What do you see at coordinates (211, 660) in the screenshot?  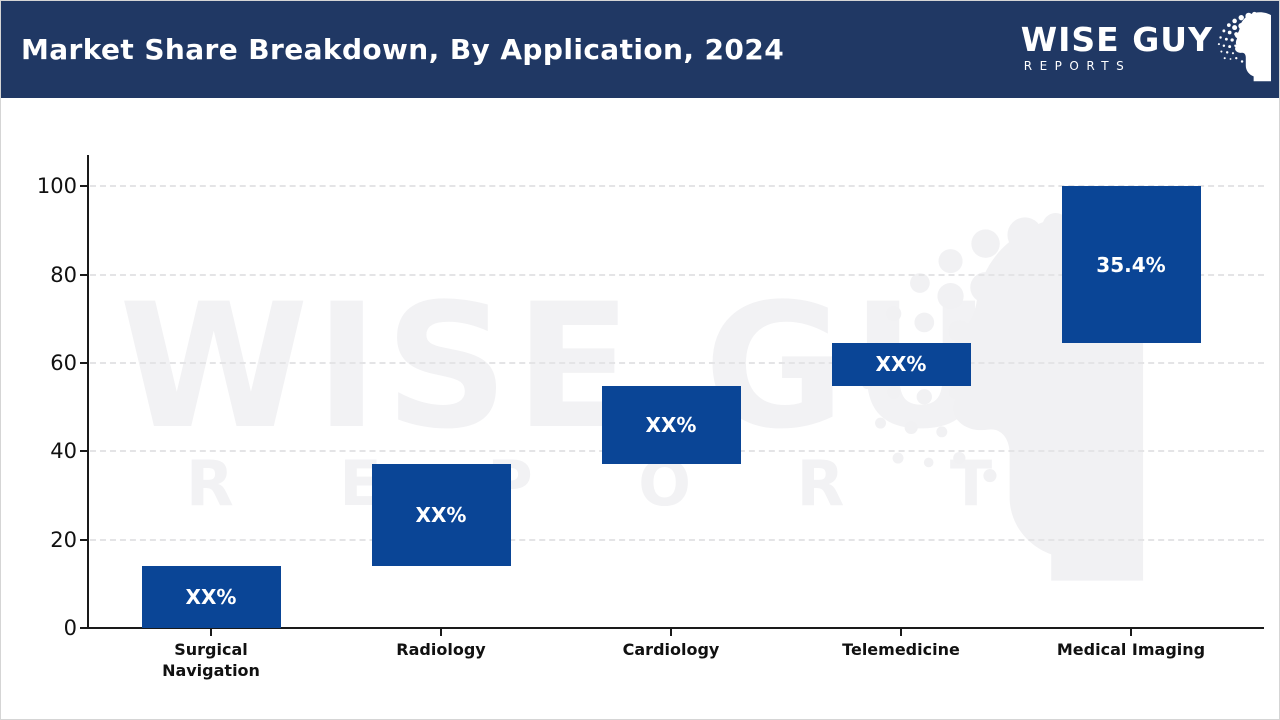 I see `x-category-label-surgical-navigation: Surgical Navigation` at bounding box center [211, 660].